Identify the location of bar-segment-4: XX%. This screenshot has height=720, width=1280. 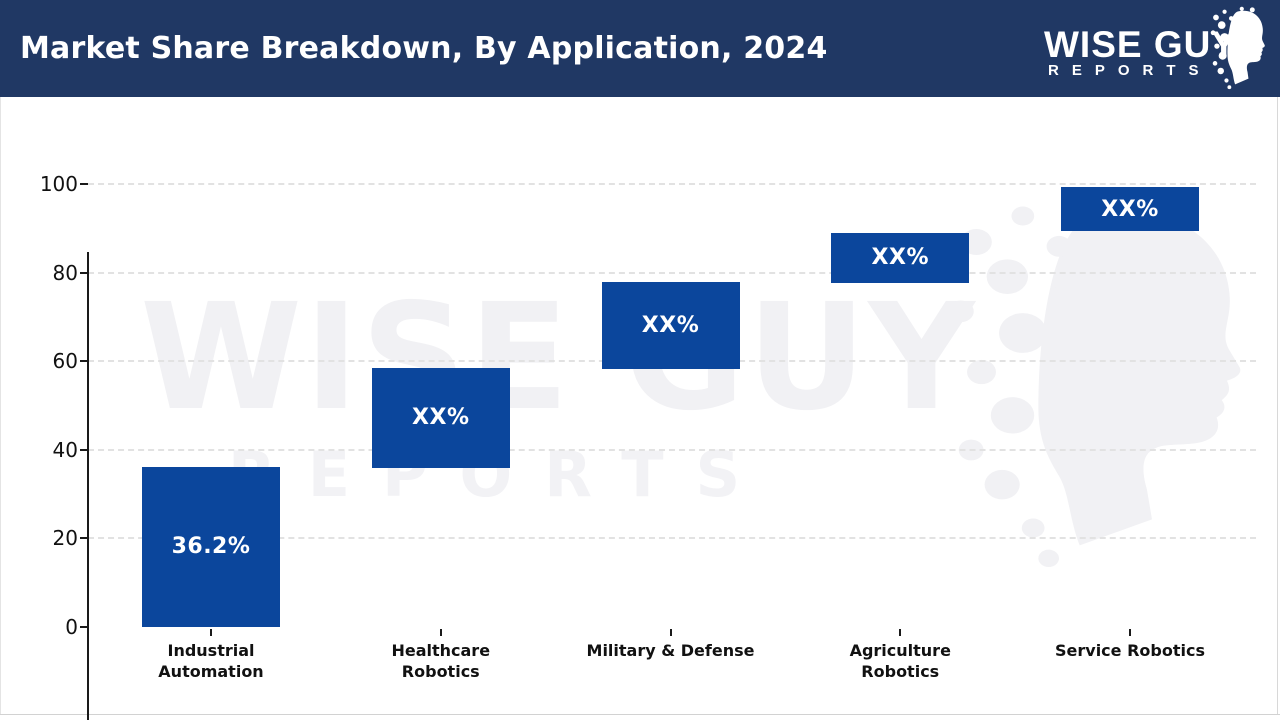
(900, 258).